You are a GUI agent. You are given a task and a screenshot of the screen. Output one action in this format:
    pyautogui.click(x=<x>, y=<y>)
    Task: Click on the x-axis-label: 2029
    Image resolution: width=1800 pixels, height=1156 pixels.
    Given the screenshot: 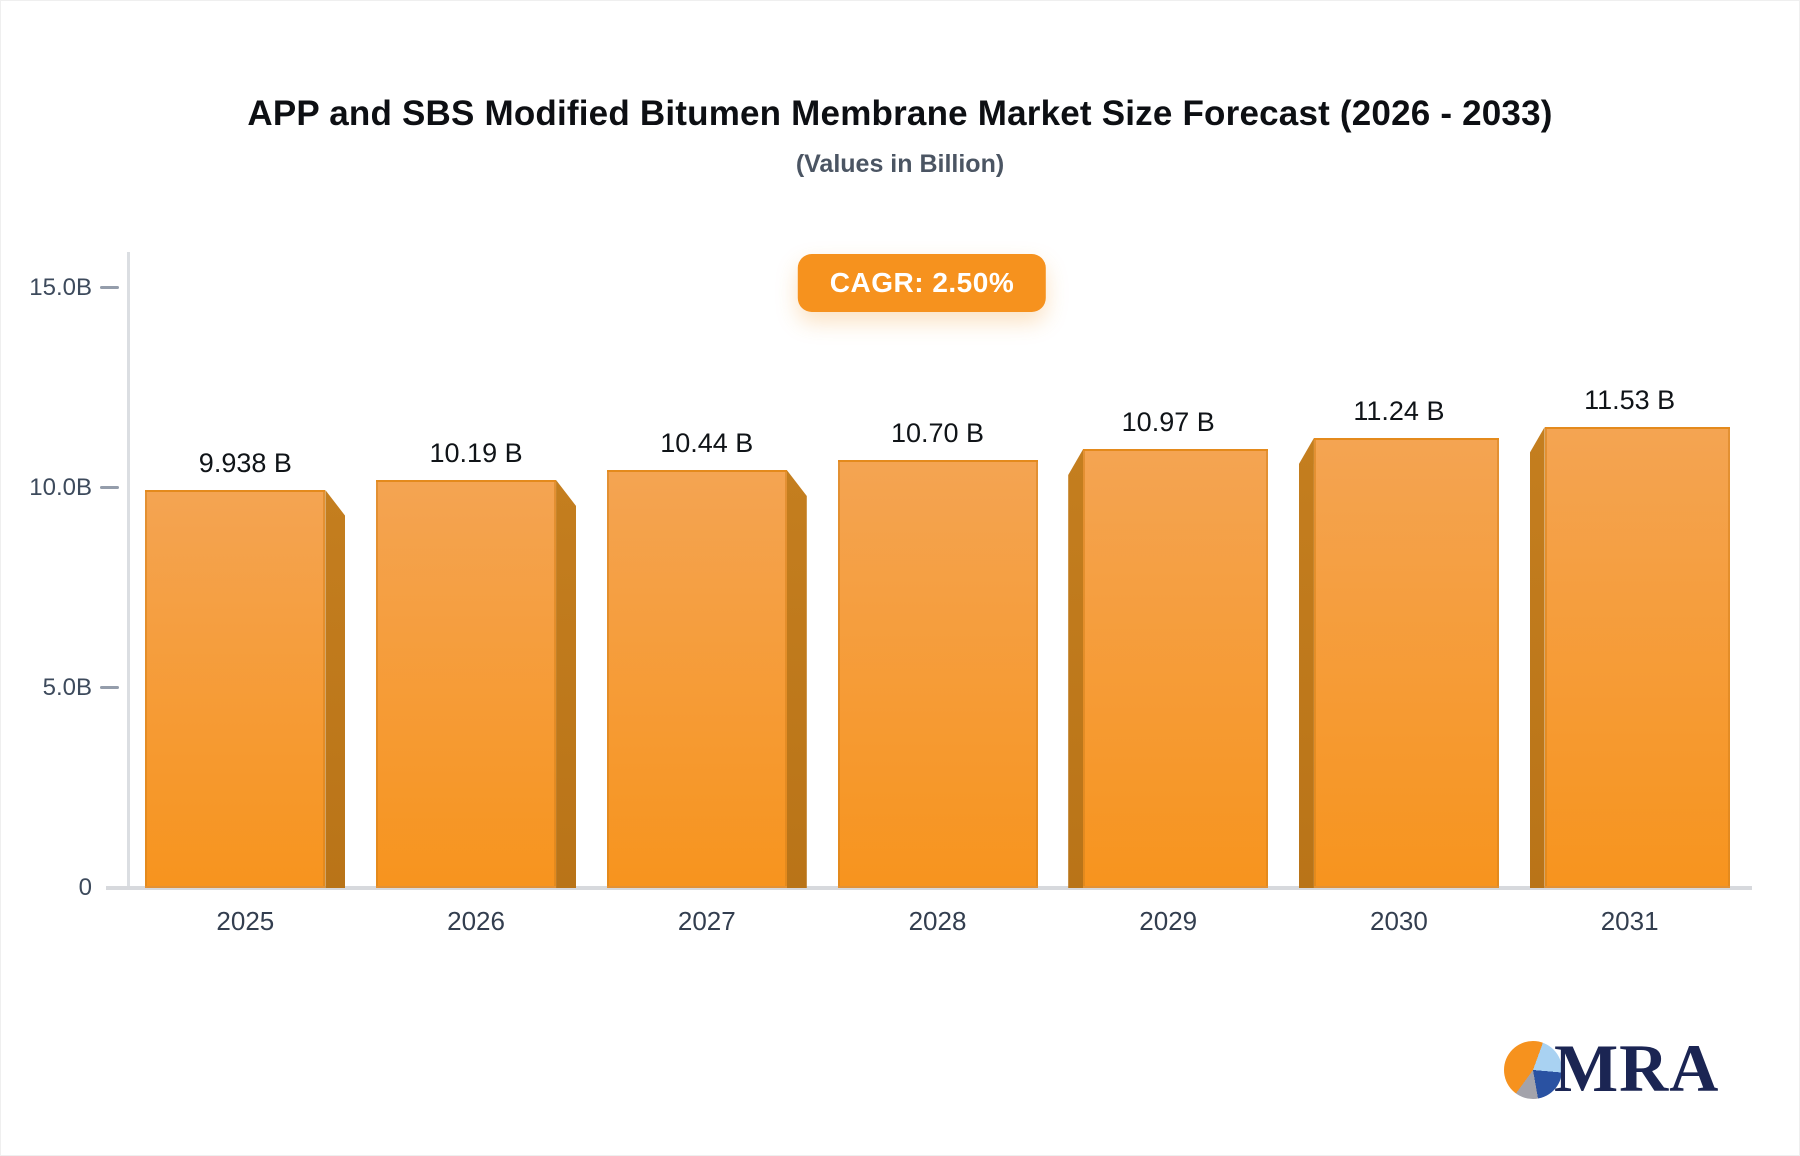 What is the action you would take?
    pyautogui.click(x=1168, y=921)
    